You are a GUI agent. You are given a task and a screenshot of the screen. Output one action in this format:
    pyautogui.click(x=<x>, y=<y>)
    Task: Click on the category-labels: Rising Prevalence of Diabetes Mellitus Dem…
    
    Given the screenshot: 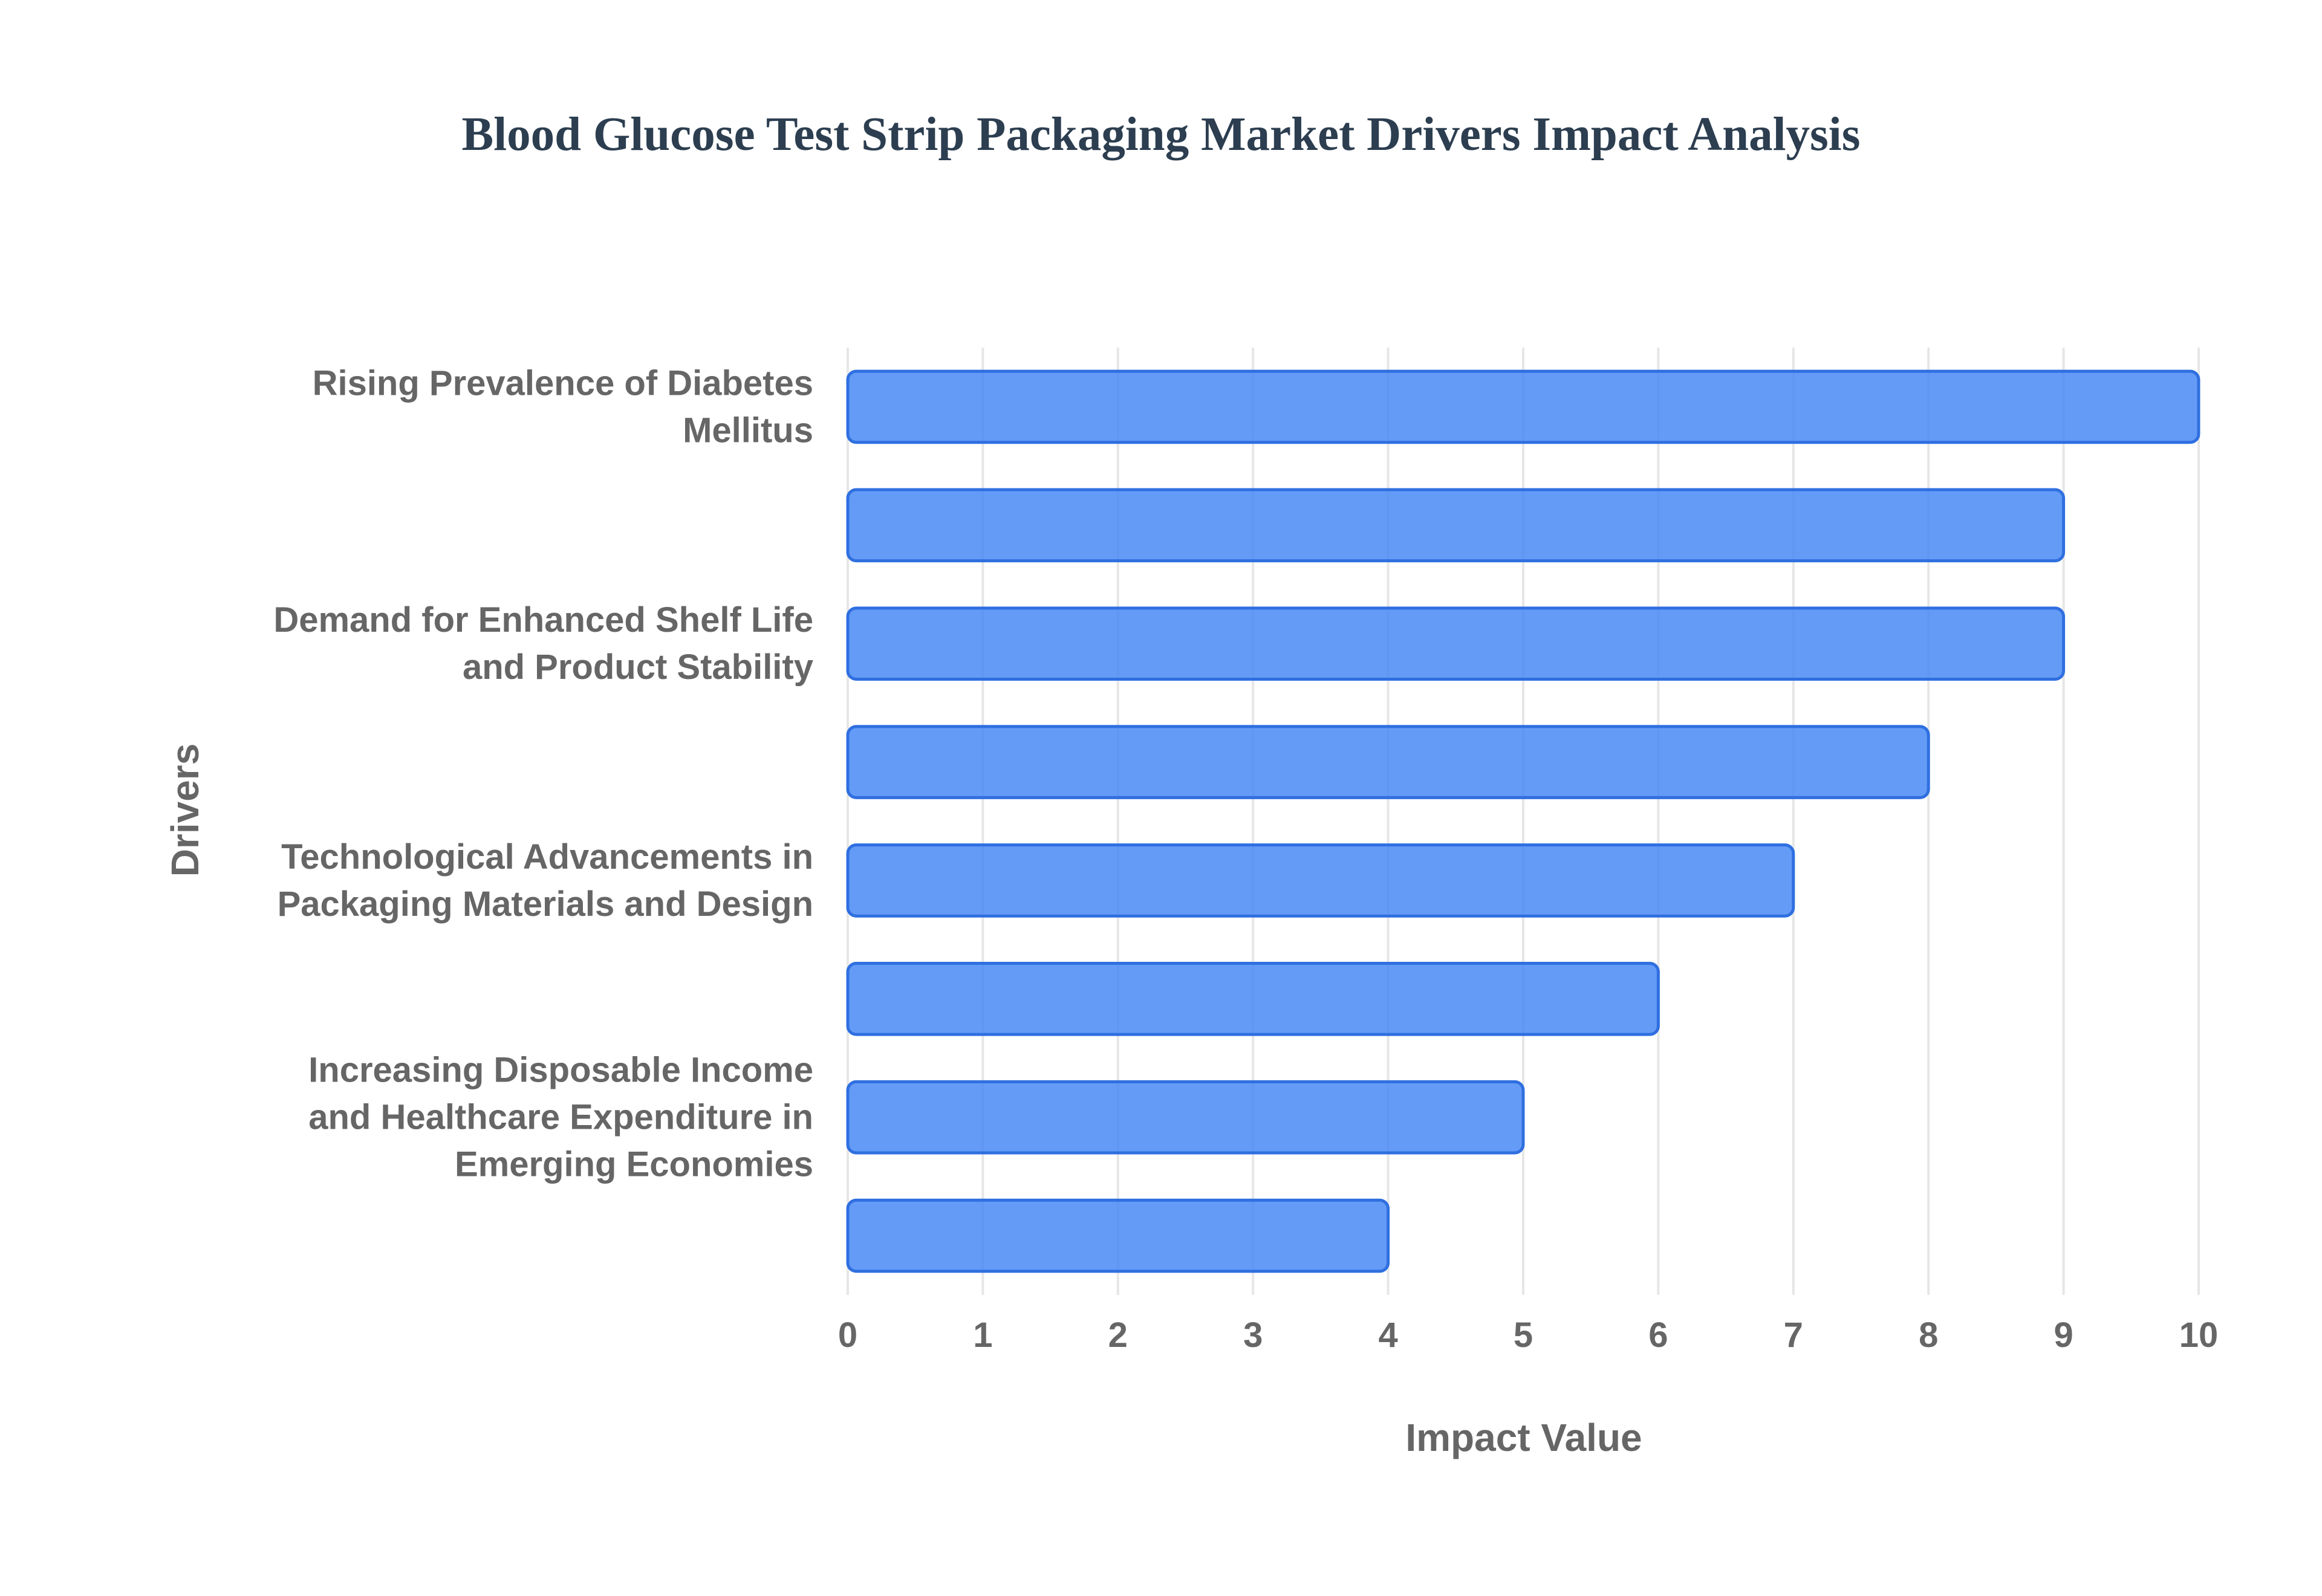 What is the action you would take?
    pyautogui.click(x=543, y=773)
    